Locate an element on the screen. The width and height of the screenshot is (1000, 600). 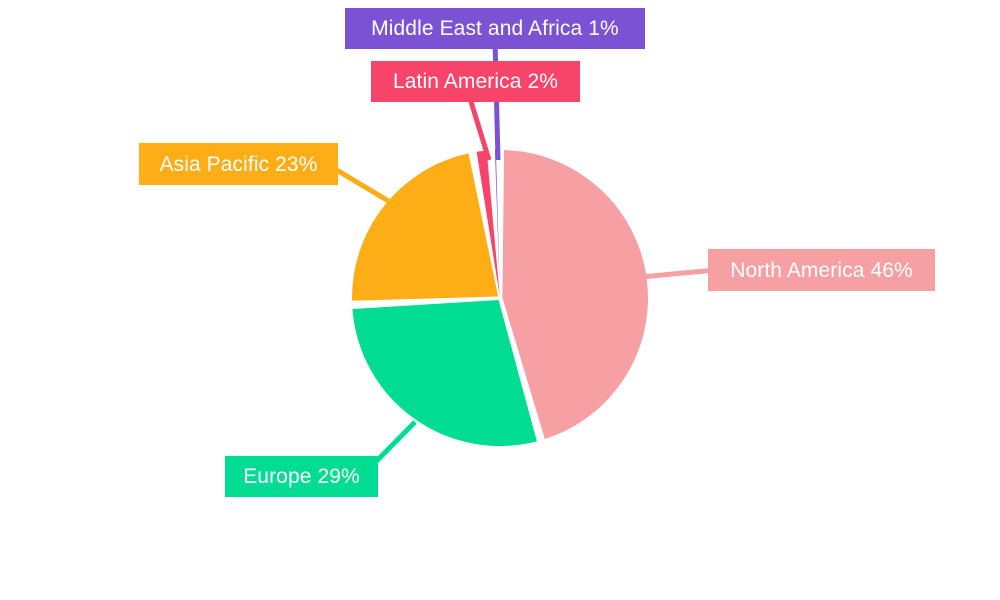
pie-label-latin-america: Latin America 2% is located at coordinates (475, 81).